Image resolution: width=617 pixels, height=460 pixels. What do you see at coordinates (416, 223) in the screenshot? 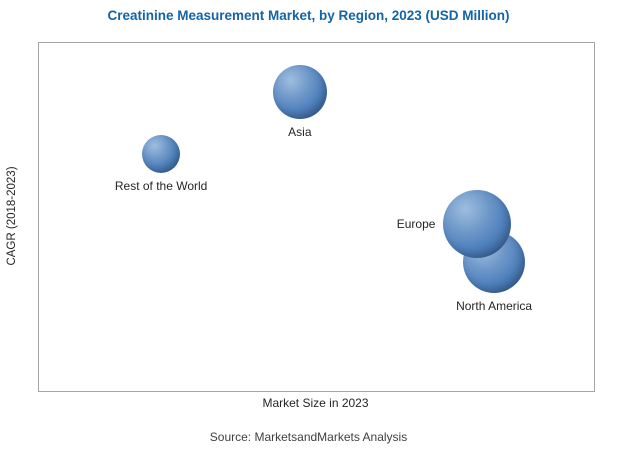
I see `bubble-label-europe: Europe` at bounding box center [416, 223].